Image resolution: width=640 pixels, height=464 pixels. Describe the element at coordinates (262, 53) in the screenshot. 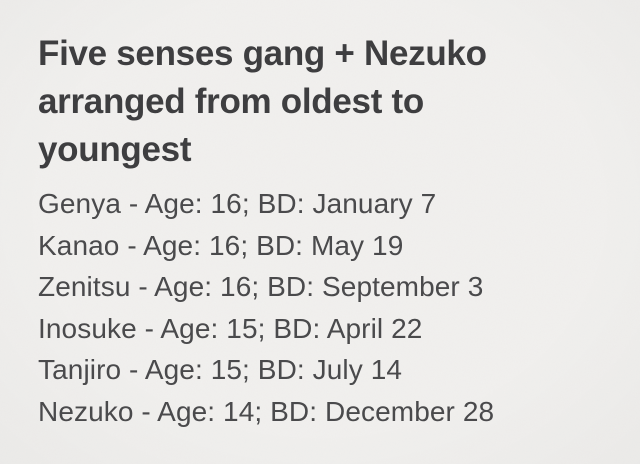

I see `title-line: Five senses gang + Nezuko` at that location.